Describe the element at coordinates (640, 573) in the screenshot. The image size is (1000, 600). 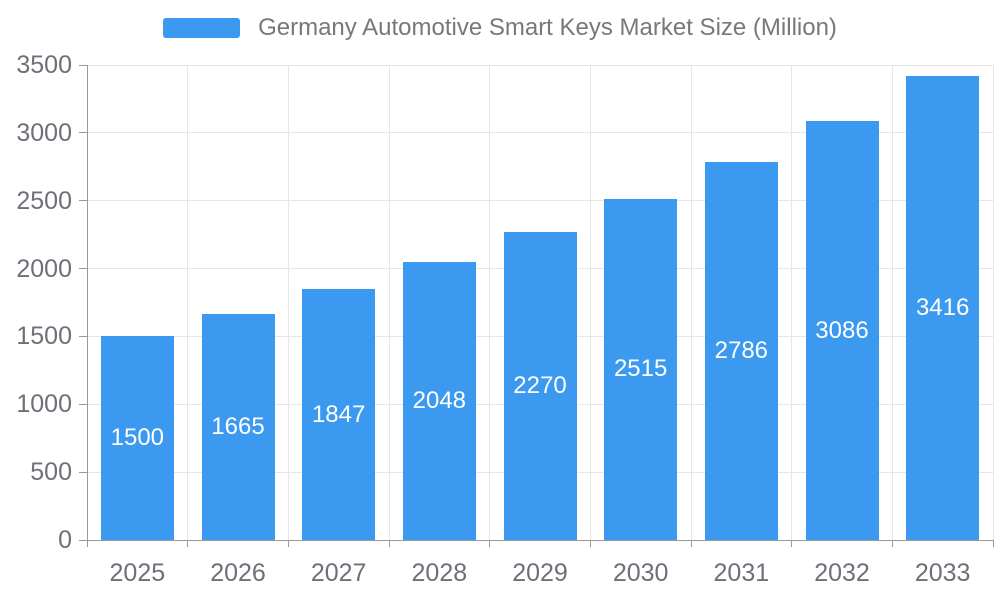
I see `x-axis-tick-label: 2030` at that location.